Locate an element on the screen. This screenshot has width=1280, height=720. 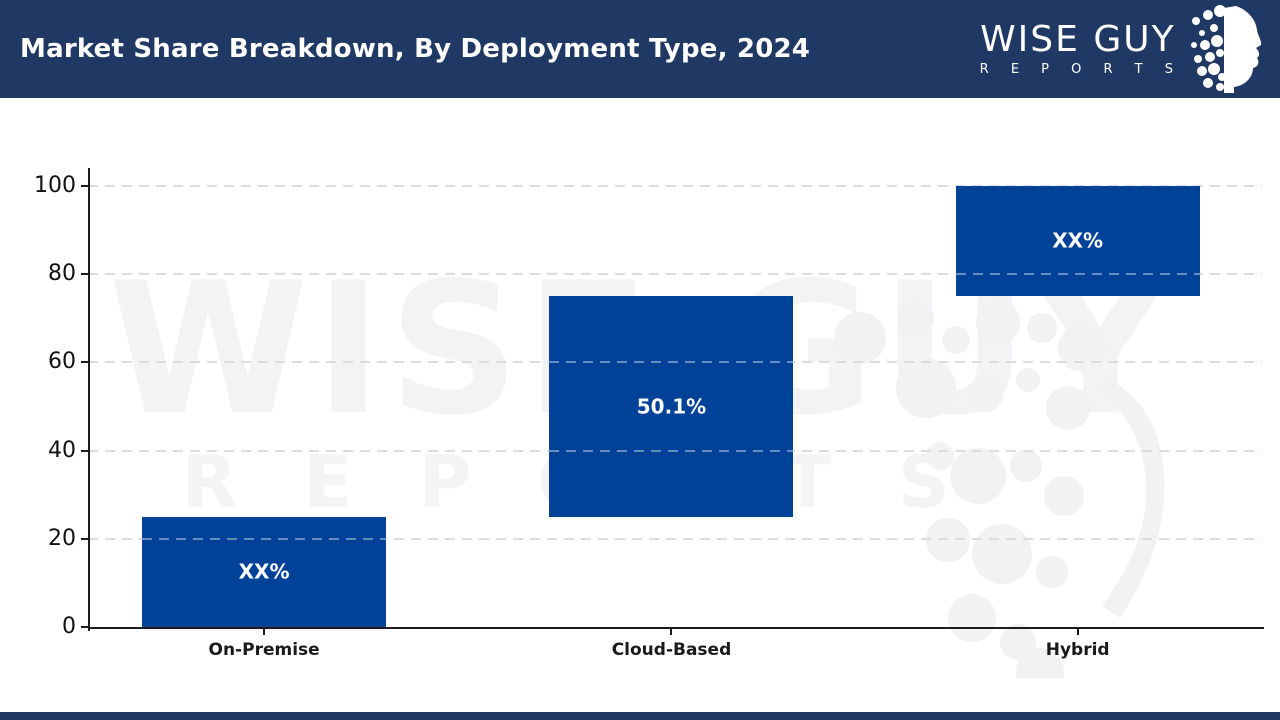
logo-wordmark: WISE GUY is located at coordinates (1078, 39).